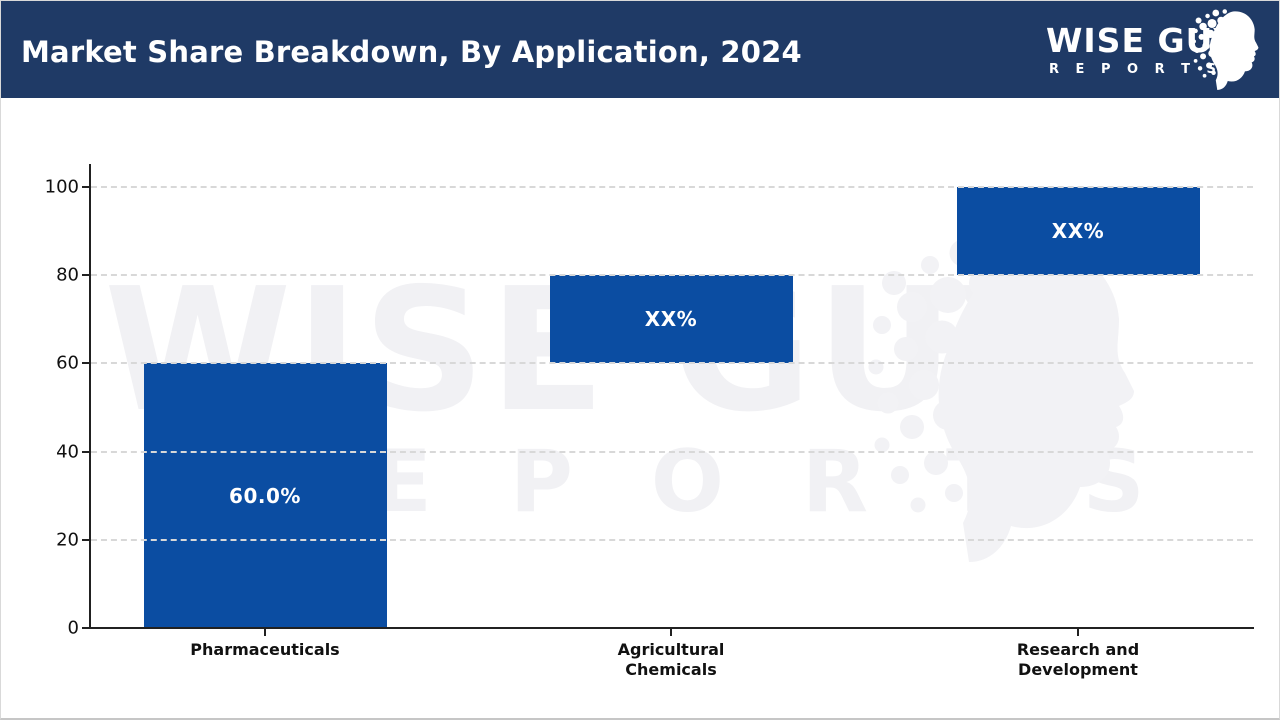 The width and height of the screenshot is (1280, 720). Describe the element at coordinates (671, 628) in the screenshot. I see `x-axis-line` at that location.